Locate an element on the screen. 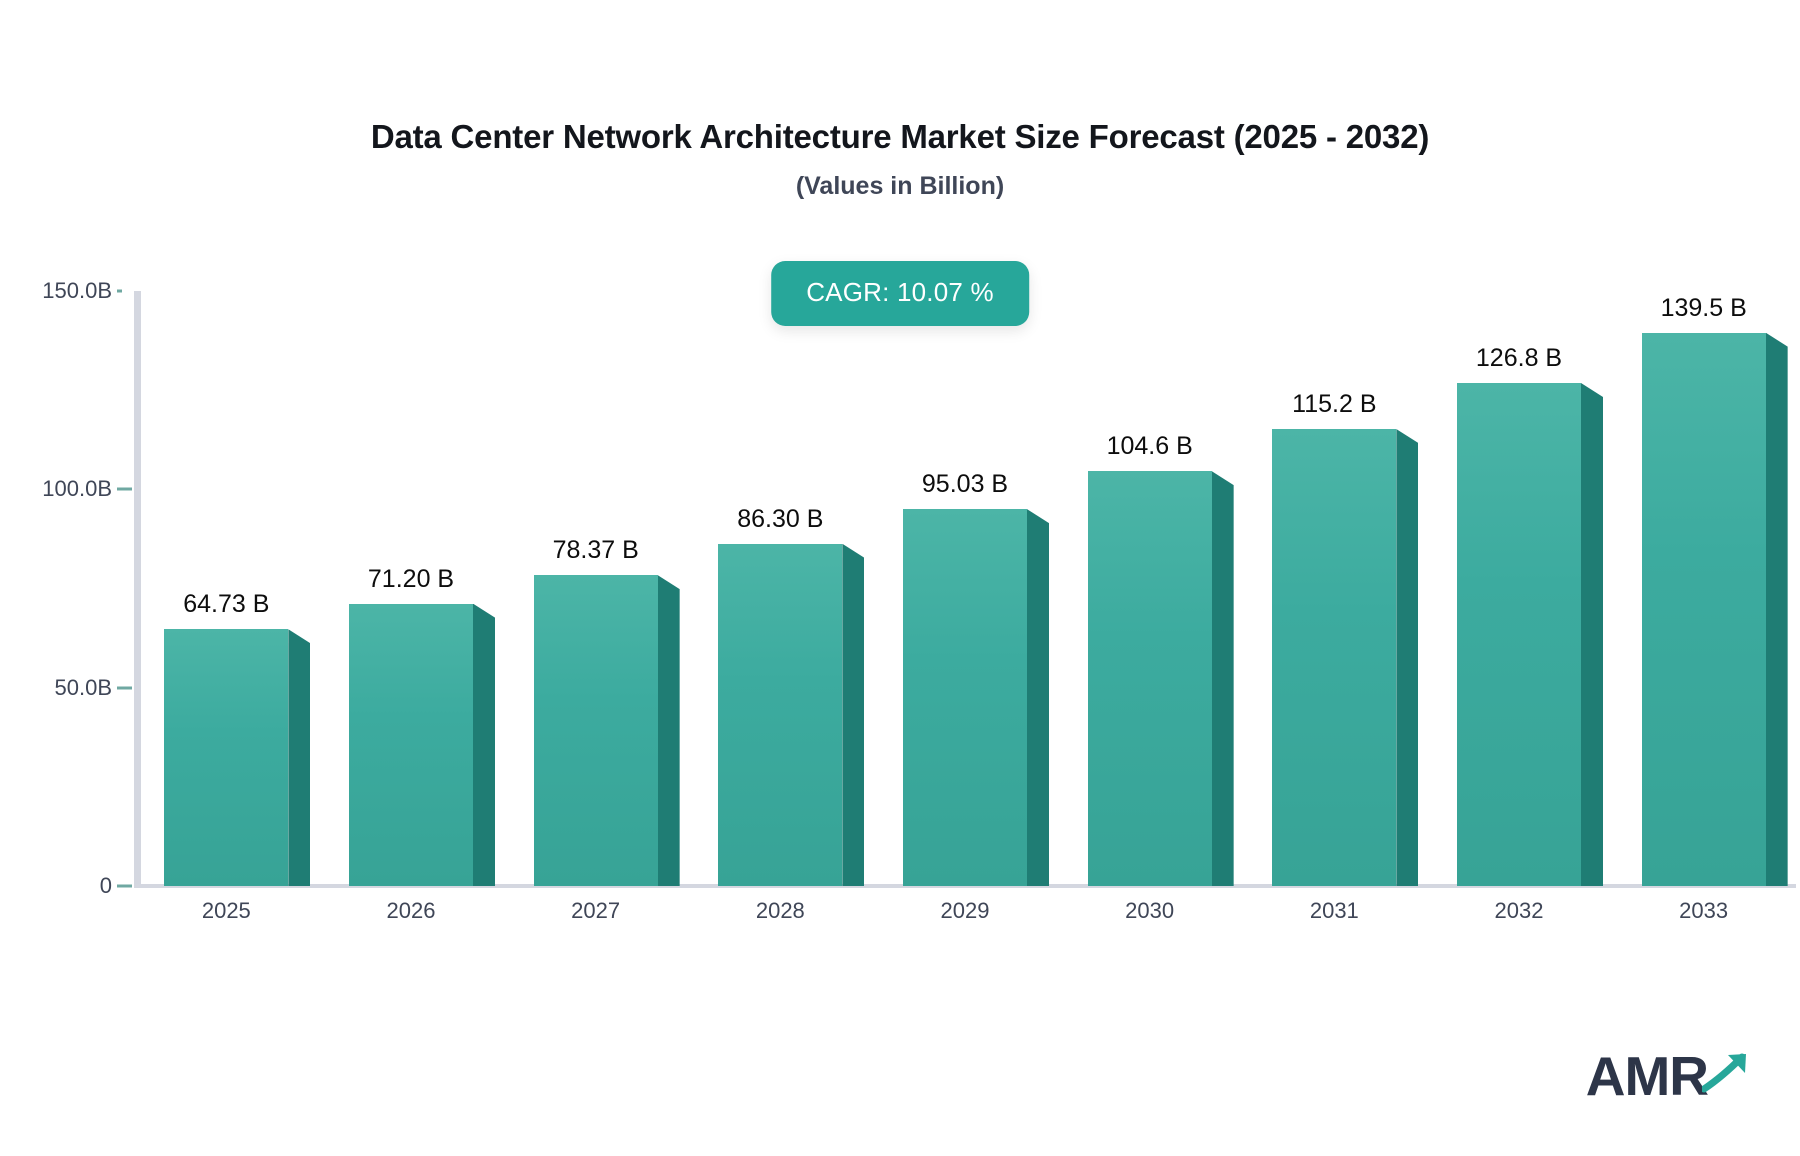 The image size is (1800, 1156). bar-2033: 139.5 B is located at coordinates (1714, 590).